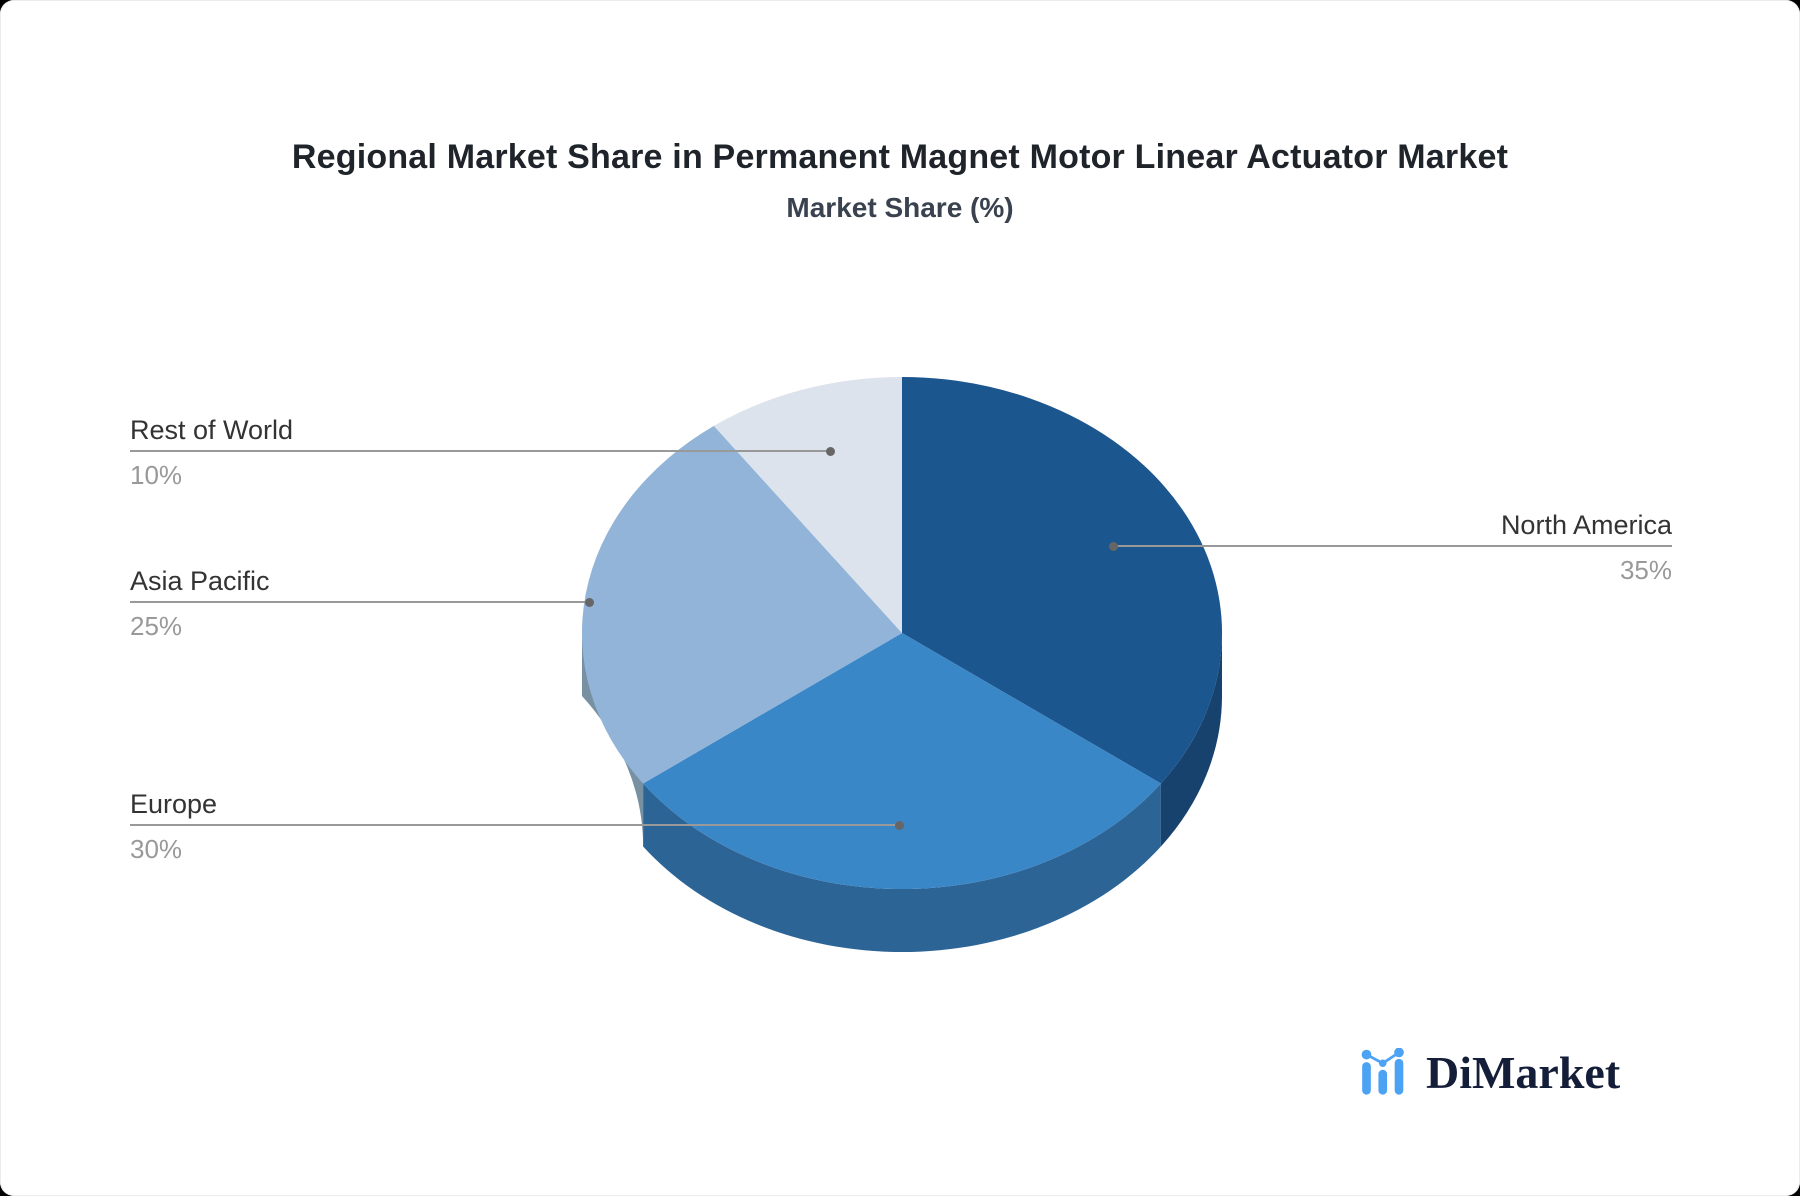  Describe the element at coordinates (212, 430) in the screenshot. I see `callout-label: Rest of World` at that location.